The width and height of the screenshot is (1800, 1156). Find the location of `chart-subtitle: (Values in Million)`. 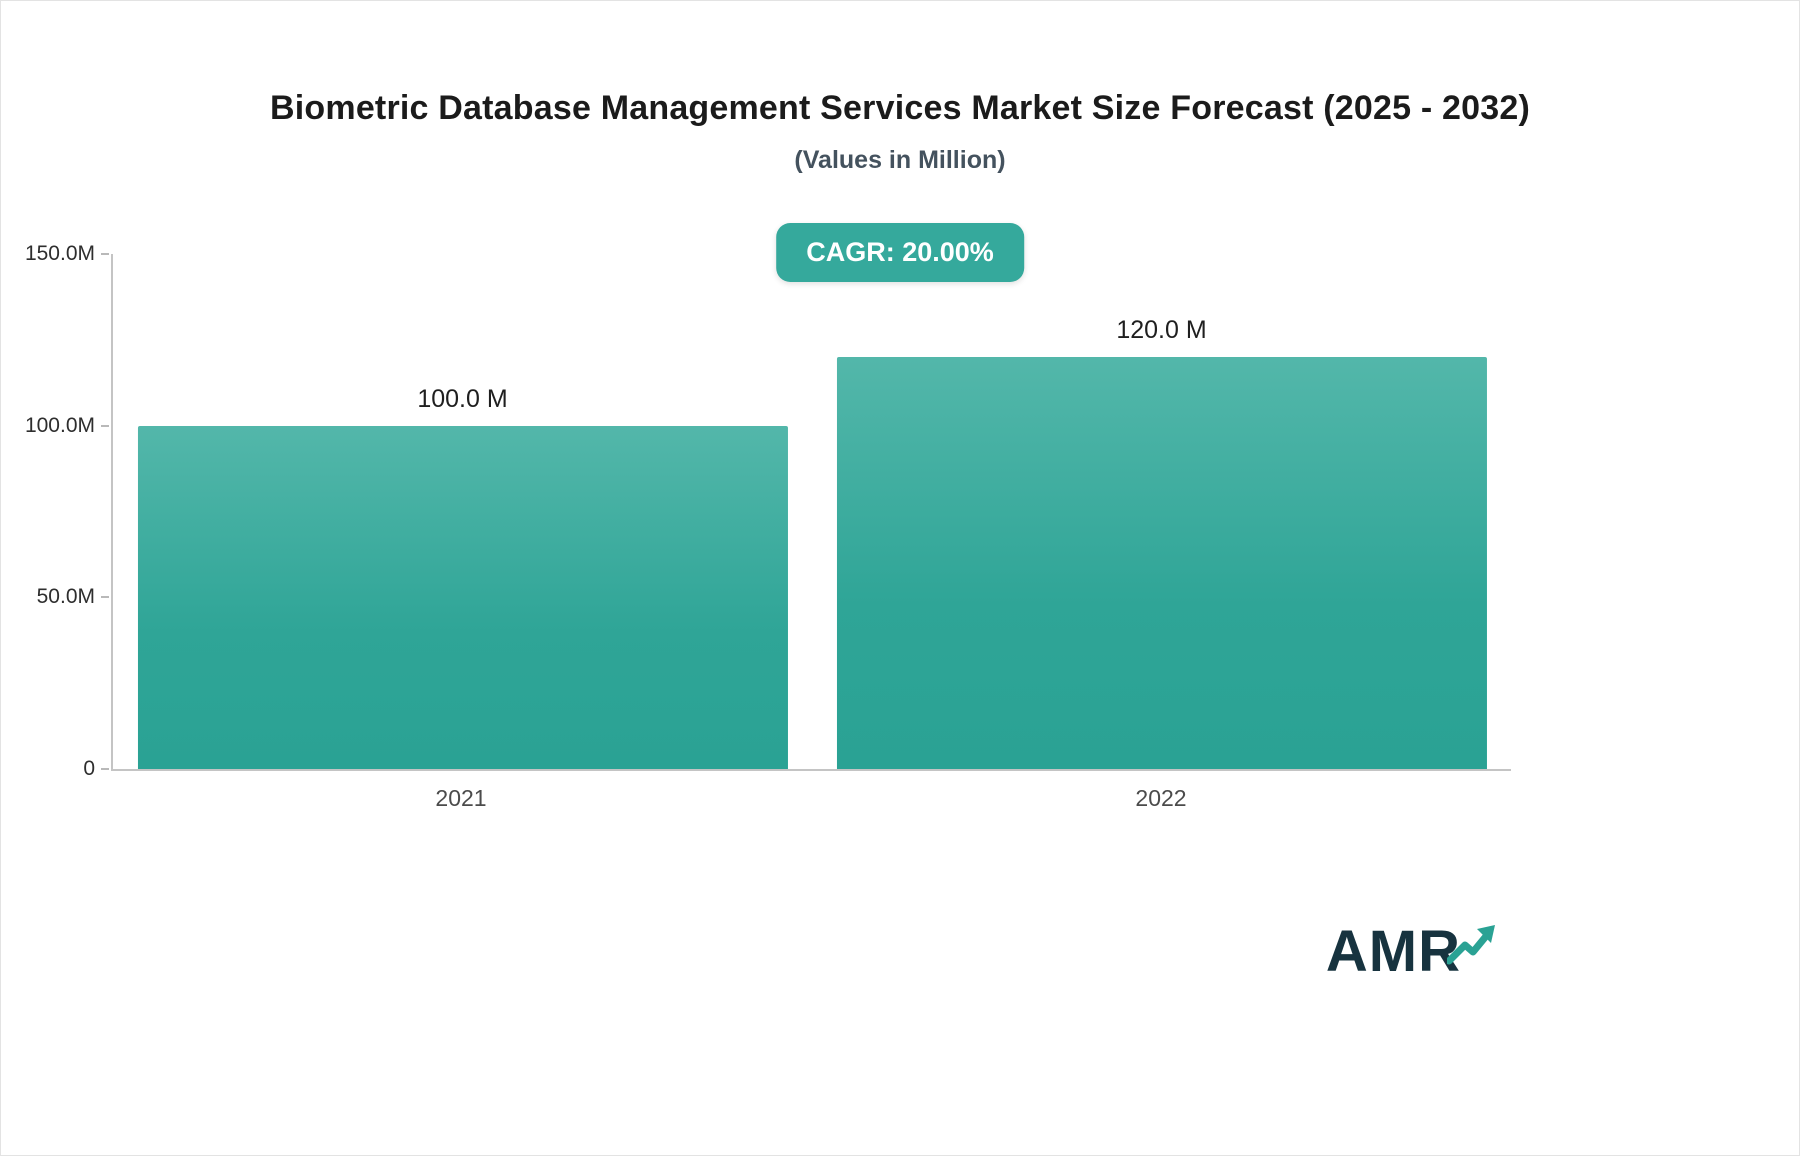

chart-subtitle: (Values in Million) is located at coordinates (900, 160).